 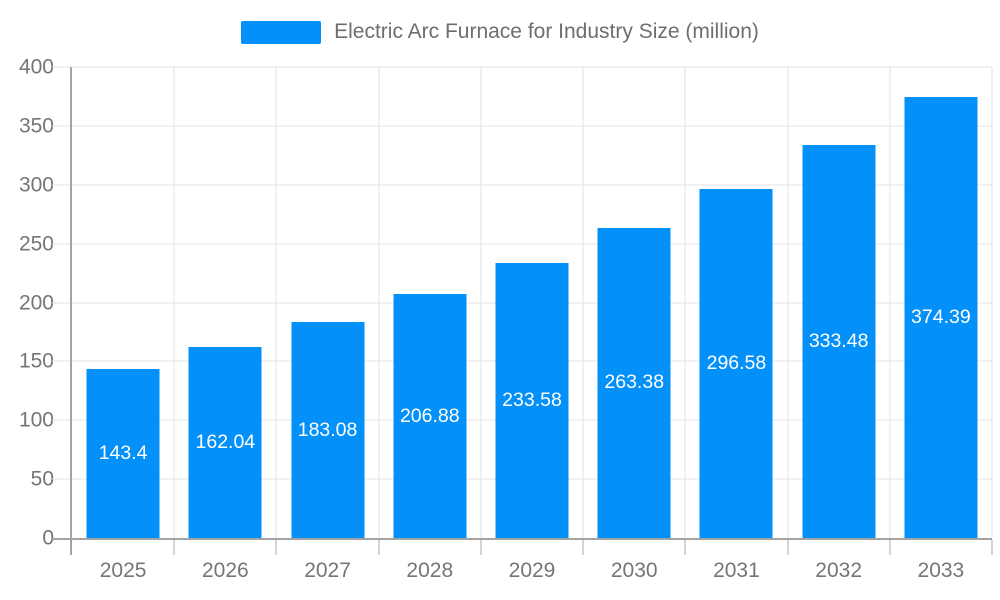 I want to click on bar-2030: 263.38, so click(x=634, y=382).